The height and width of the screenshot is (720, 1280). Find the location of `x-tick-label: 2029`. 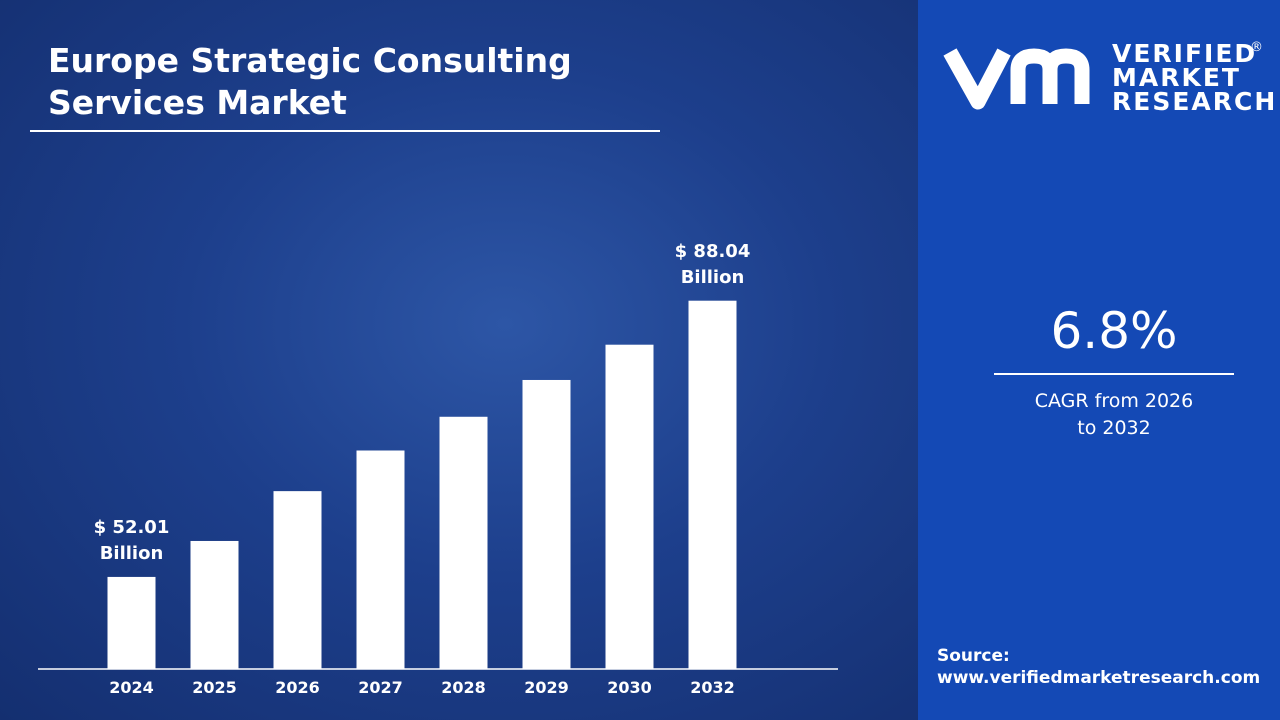

x-tick-label: 2029 is located at coordinates (546, 687).